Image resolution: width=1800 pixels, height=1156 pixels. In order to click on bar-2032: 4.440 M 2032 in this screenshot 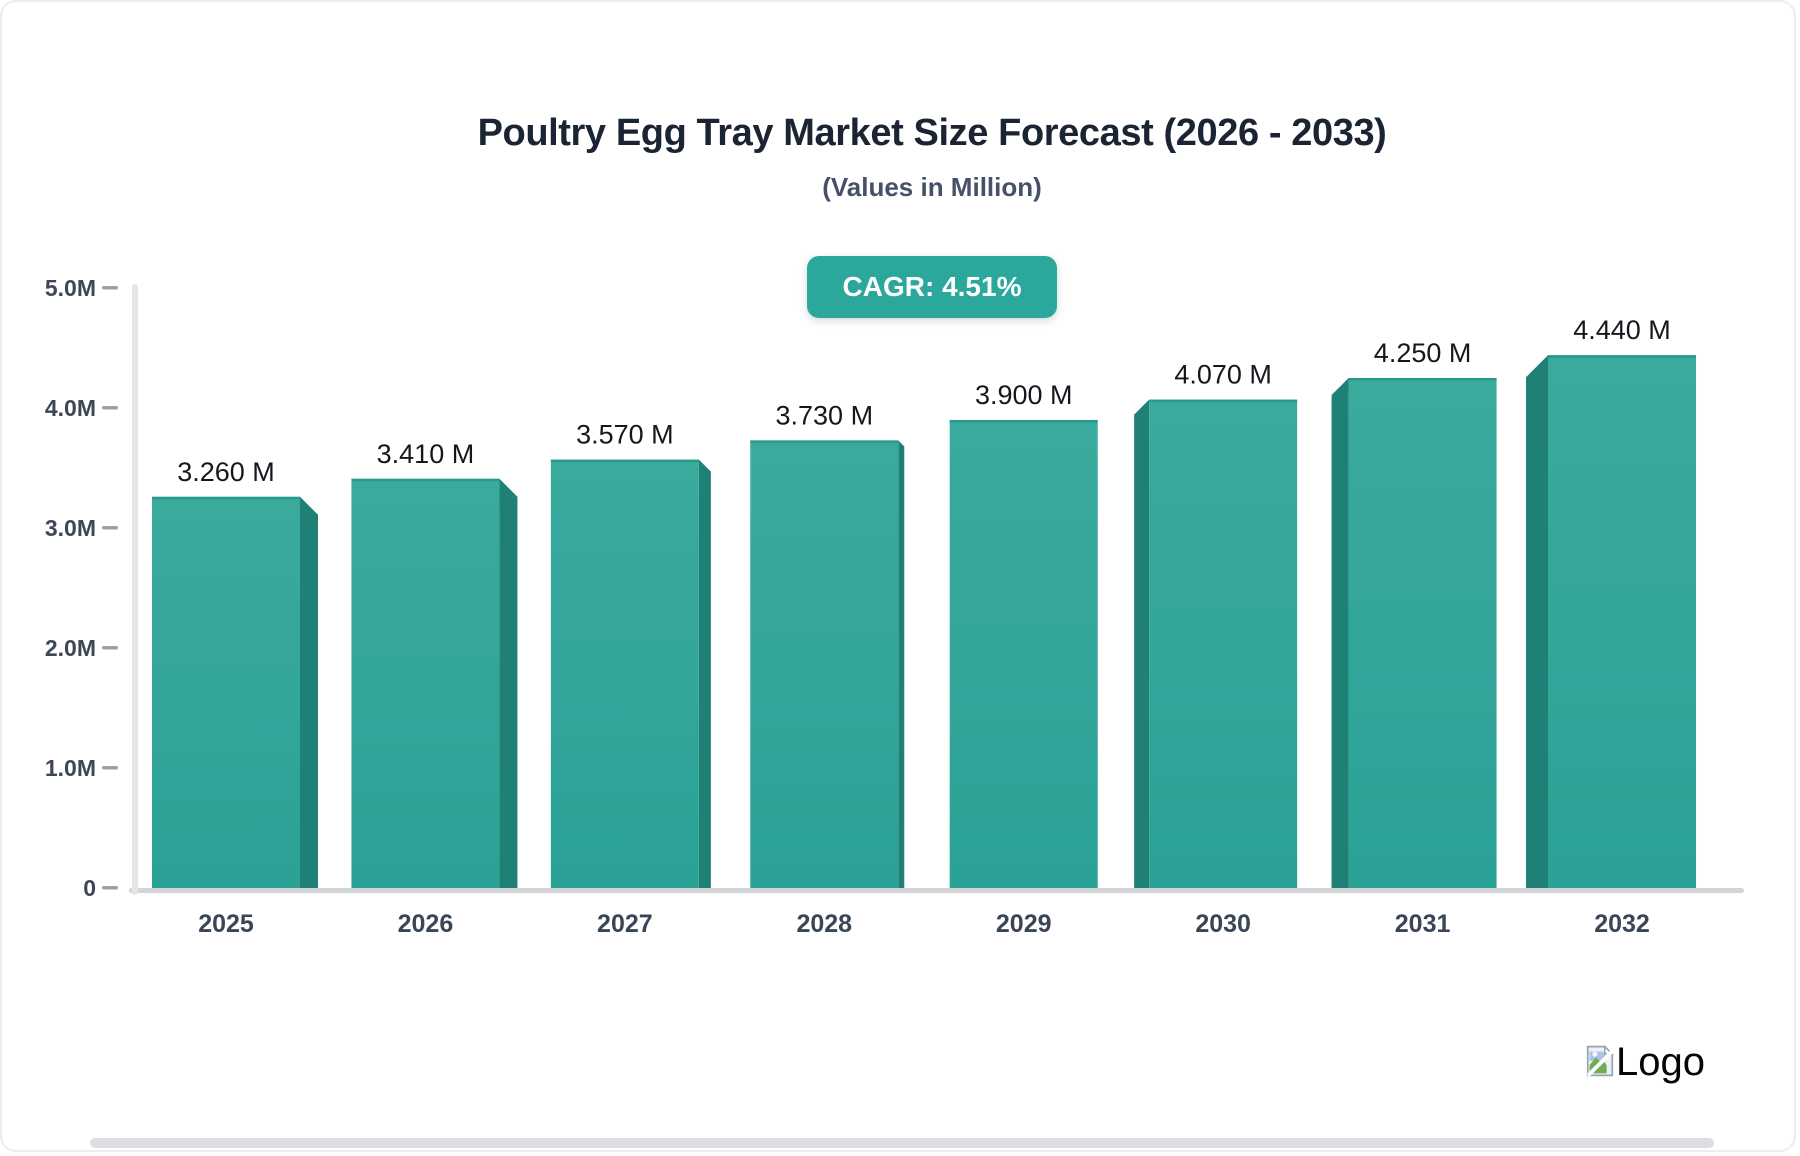, I will do `click(1611, 626)`.